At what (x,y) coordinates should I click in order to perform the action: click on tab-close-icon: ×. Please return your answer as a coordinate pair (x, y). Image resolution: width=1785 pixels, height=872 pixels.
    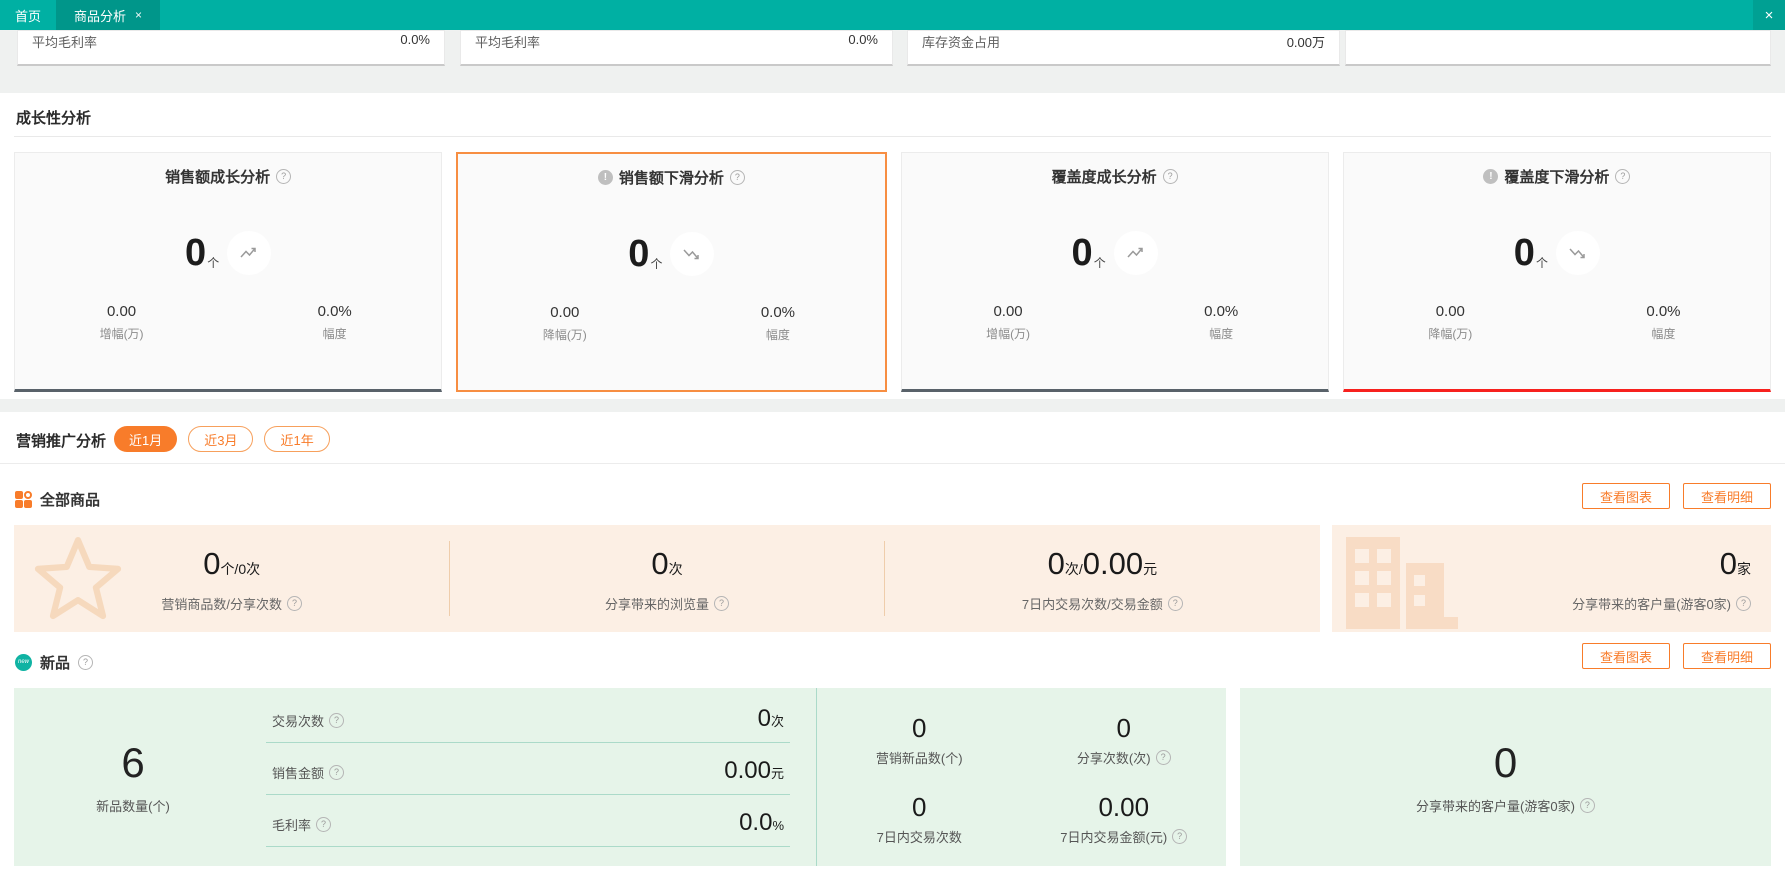
    Looking at the image, I should click on (139, 15).